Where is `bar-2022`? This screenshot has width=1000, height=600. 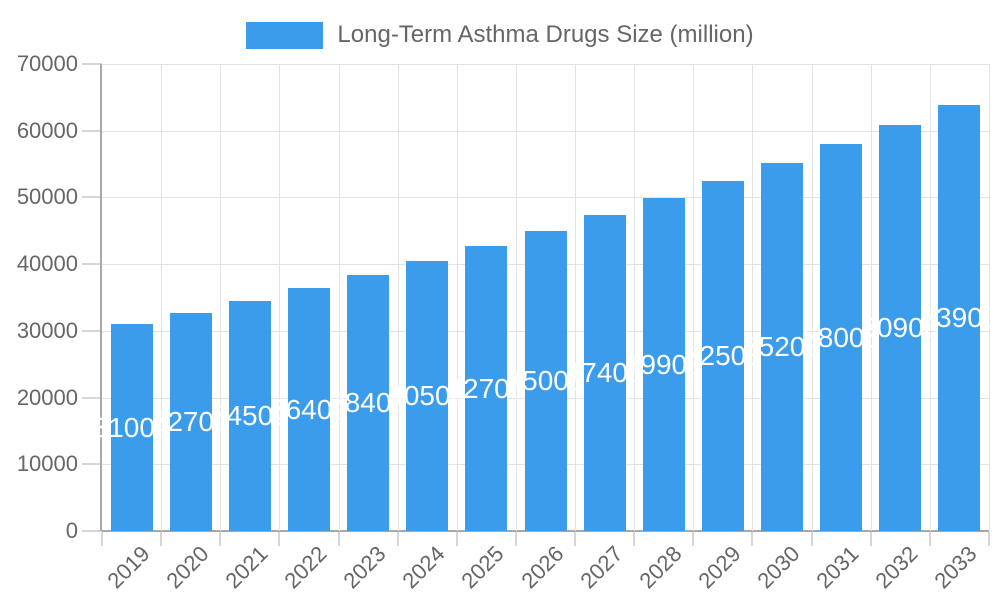 bar-2022 is located at coordinates (308, 409).